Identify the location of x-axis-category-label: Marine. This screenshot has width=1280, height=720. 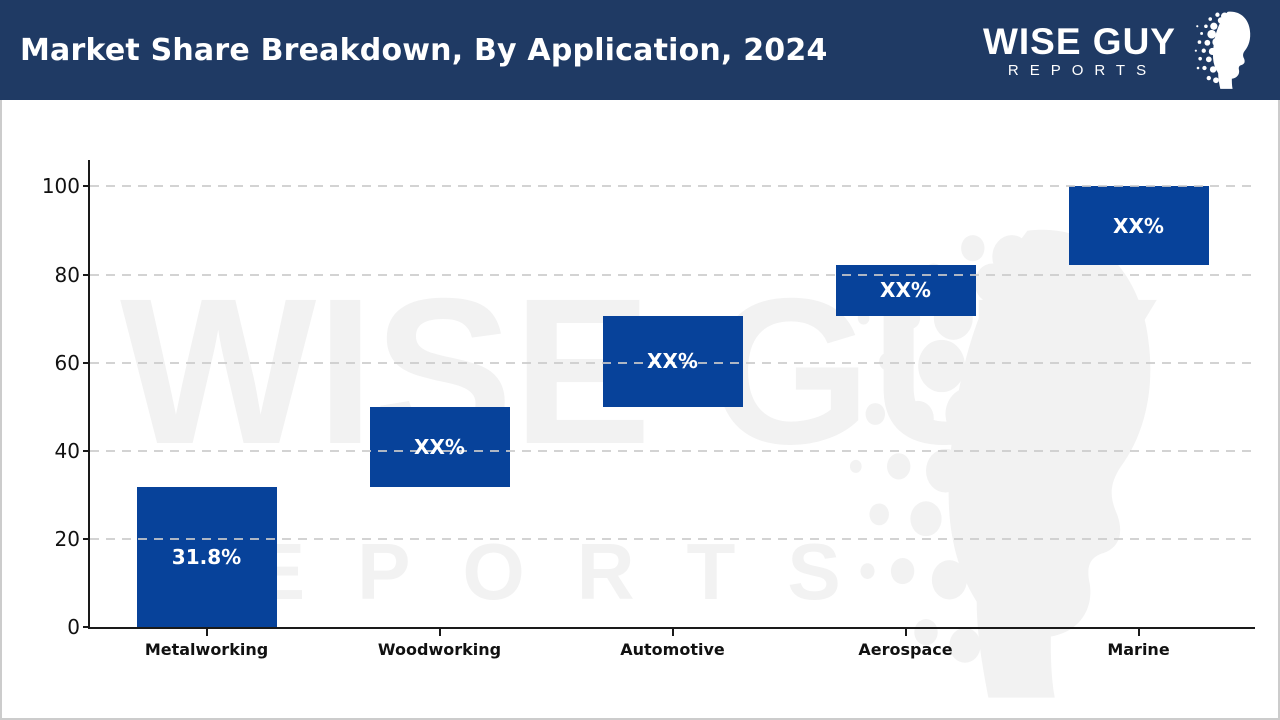
(1138, 649).